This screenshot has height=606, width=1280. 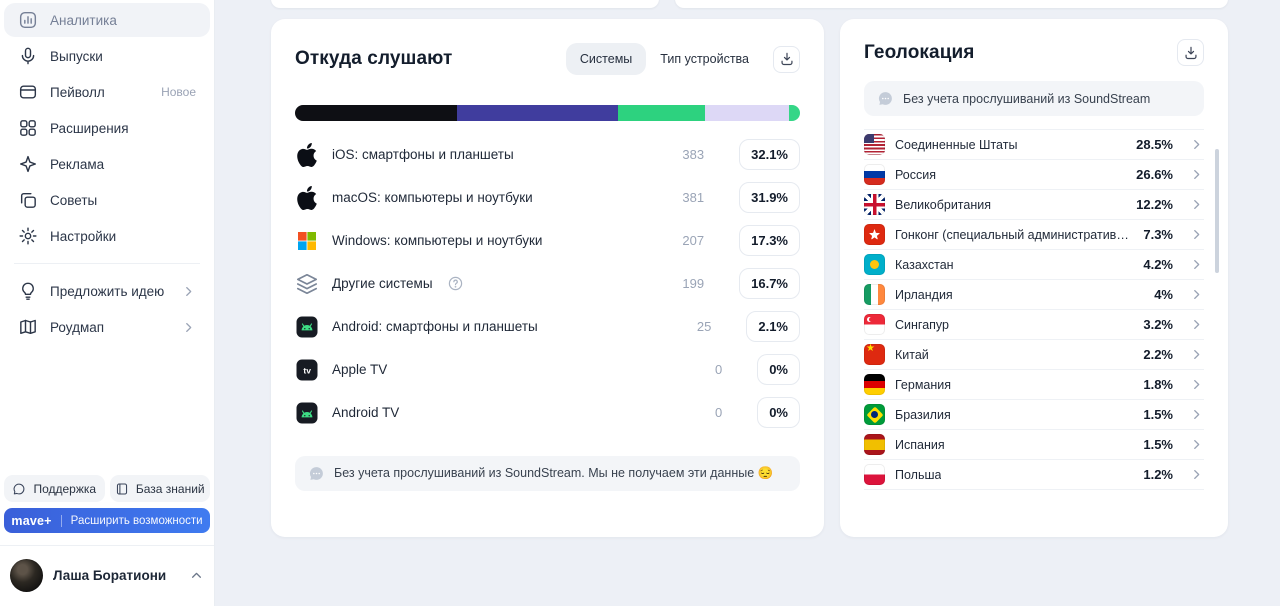 I want to click on sidebar-item-label: Реклама, so click(x=77, y=164).